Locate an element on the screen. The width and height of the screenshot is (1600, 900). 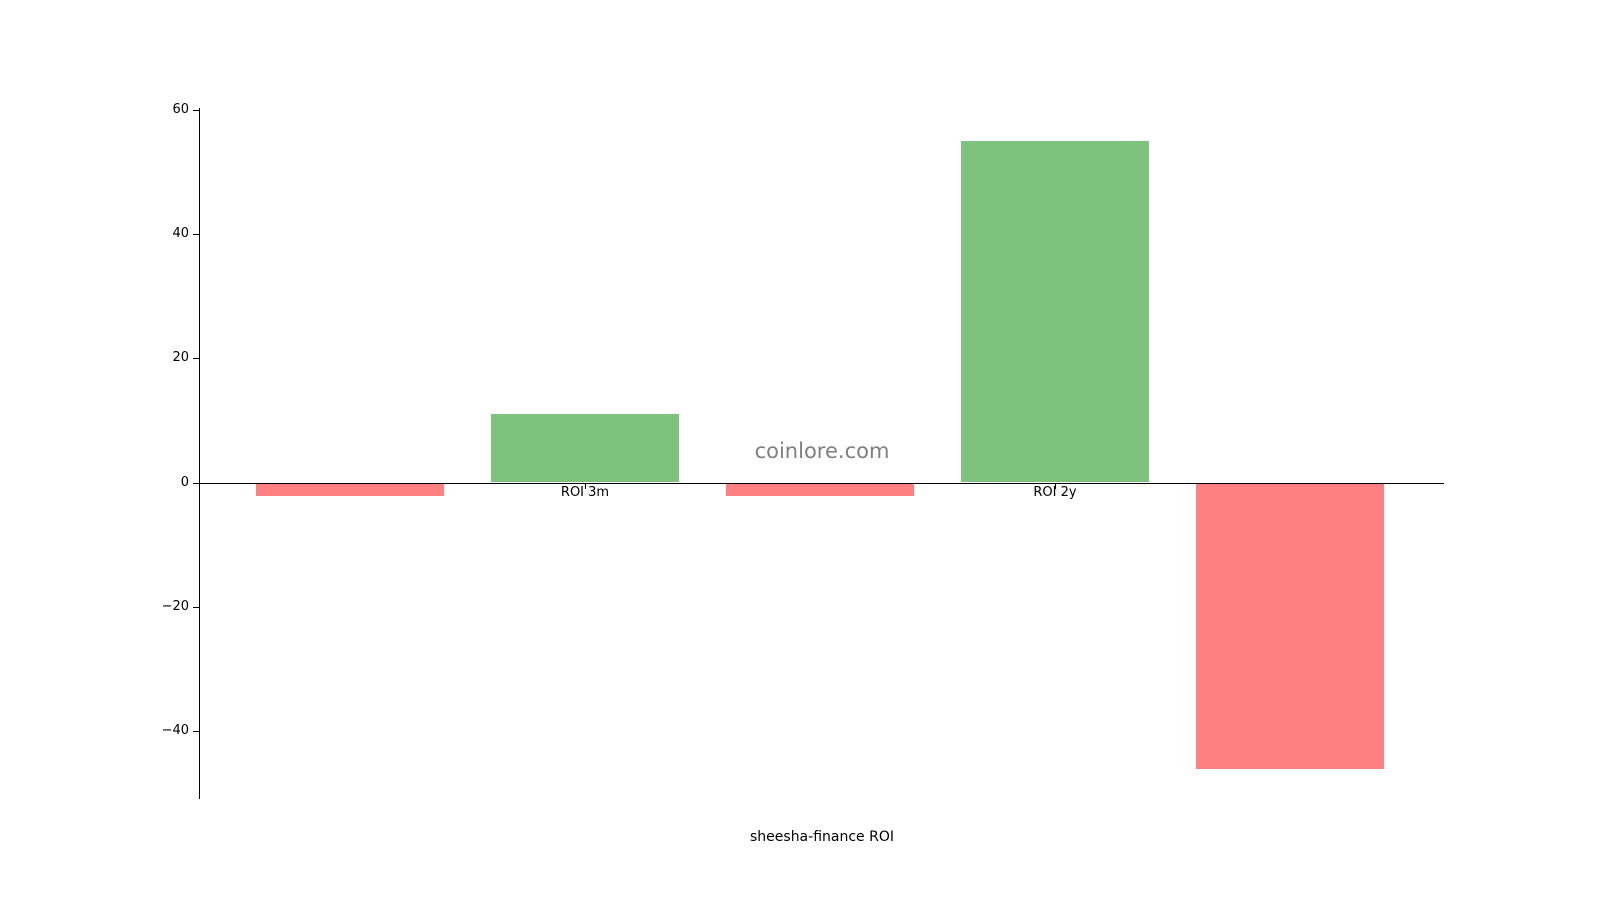
y-tick-label: 60 is located at coordinates (180, 109).